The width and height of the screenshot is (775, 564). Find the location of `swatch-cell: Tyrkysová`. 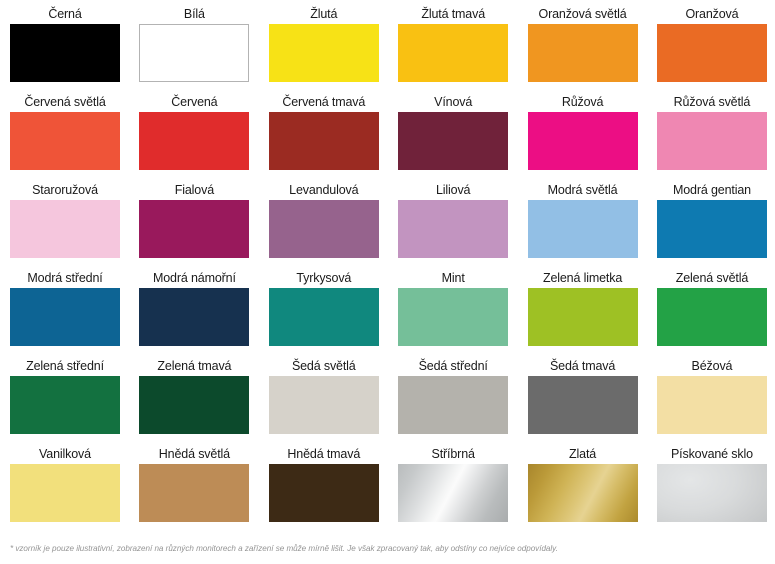

swatch-cell: Tyrkysová is located at coordinates (323, 308).